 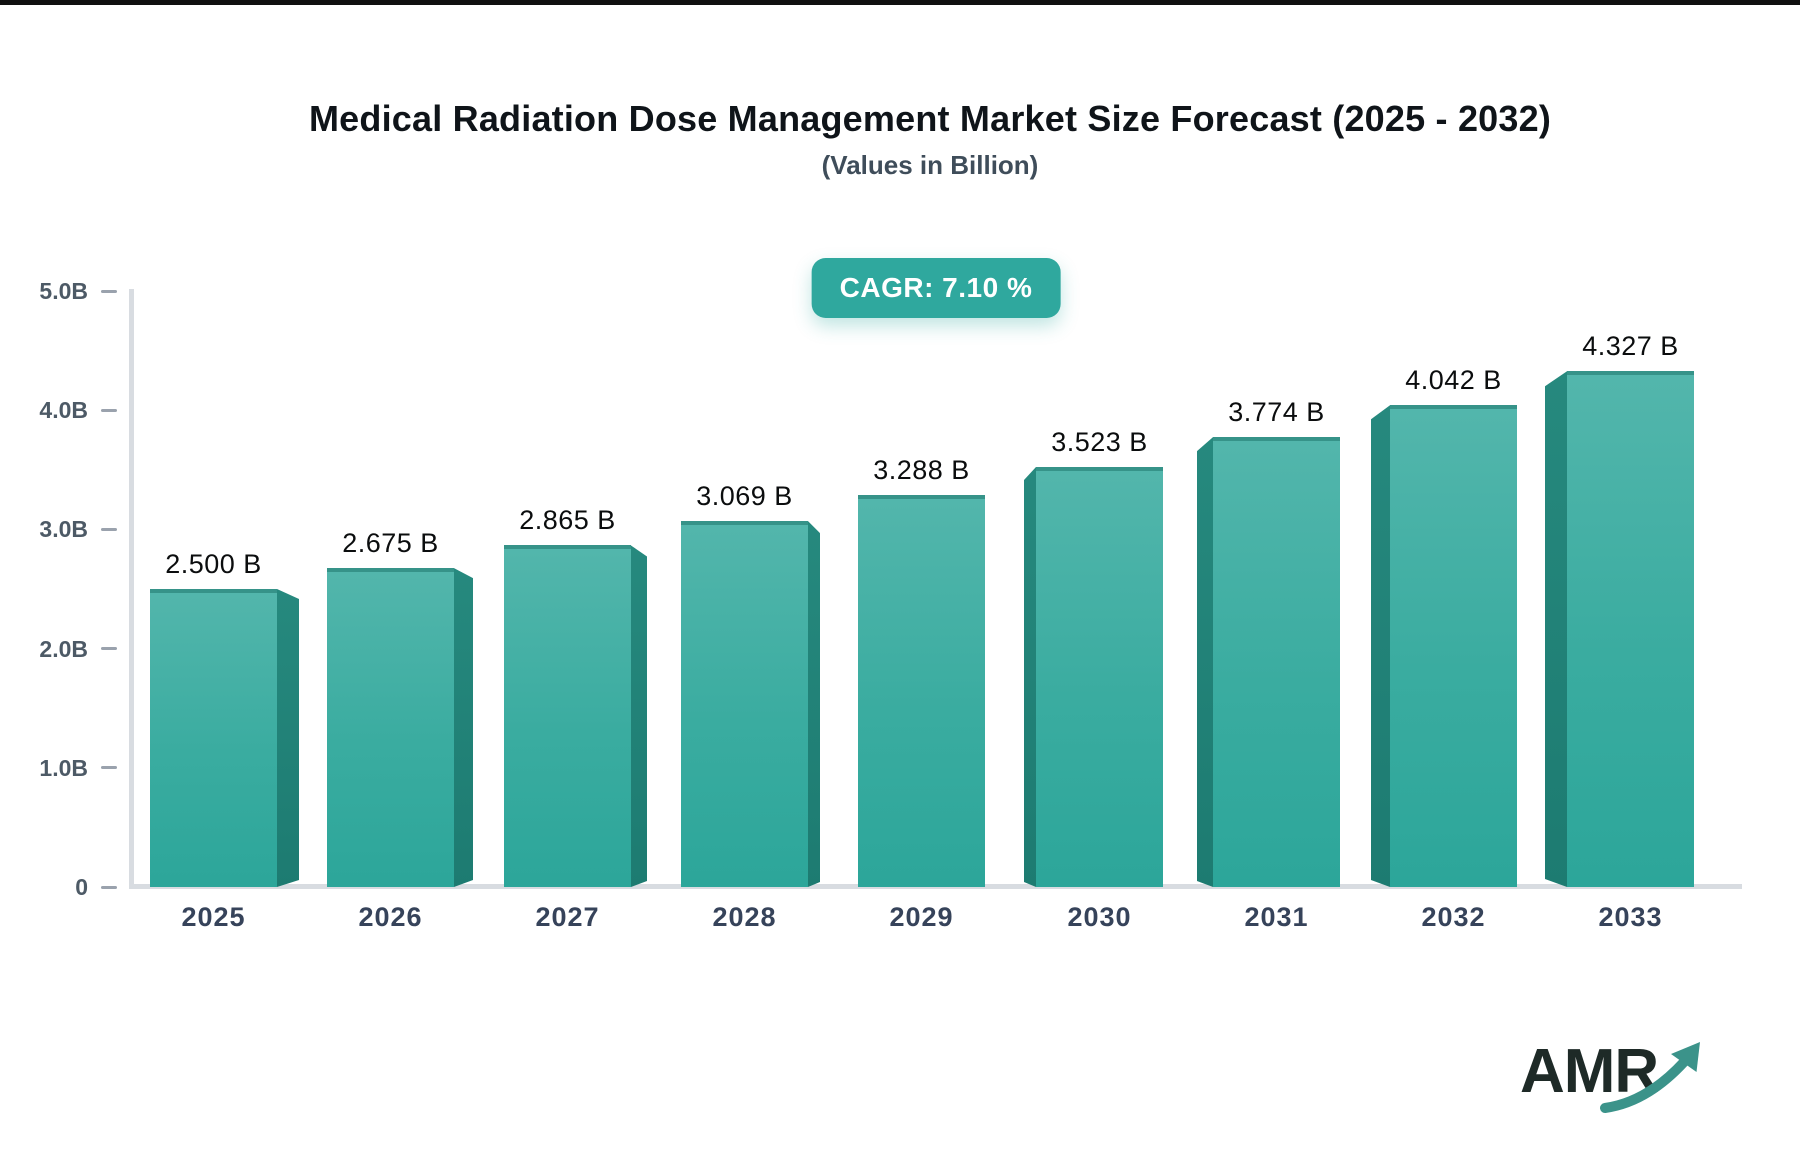 I want to click on y-axis-tick-label: 1.0B, so click(x=63, y=767).